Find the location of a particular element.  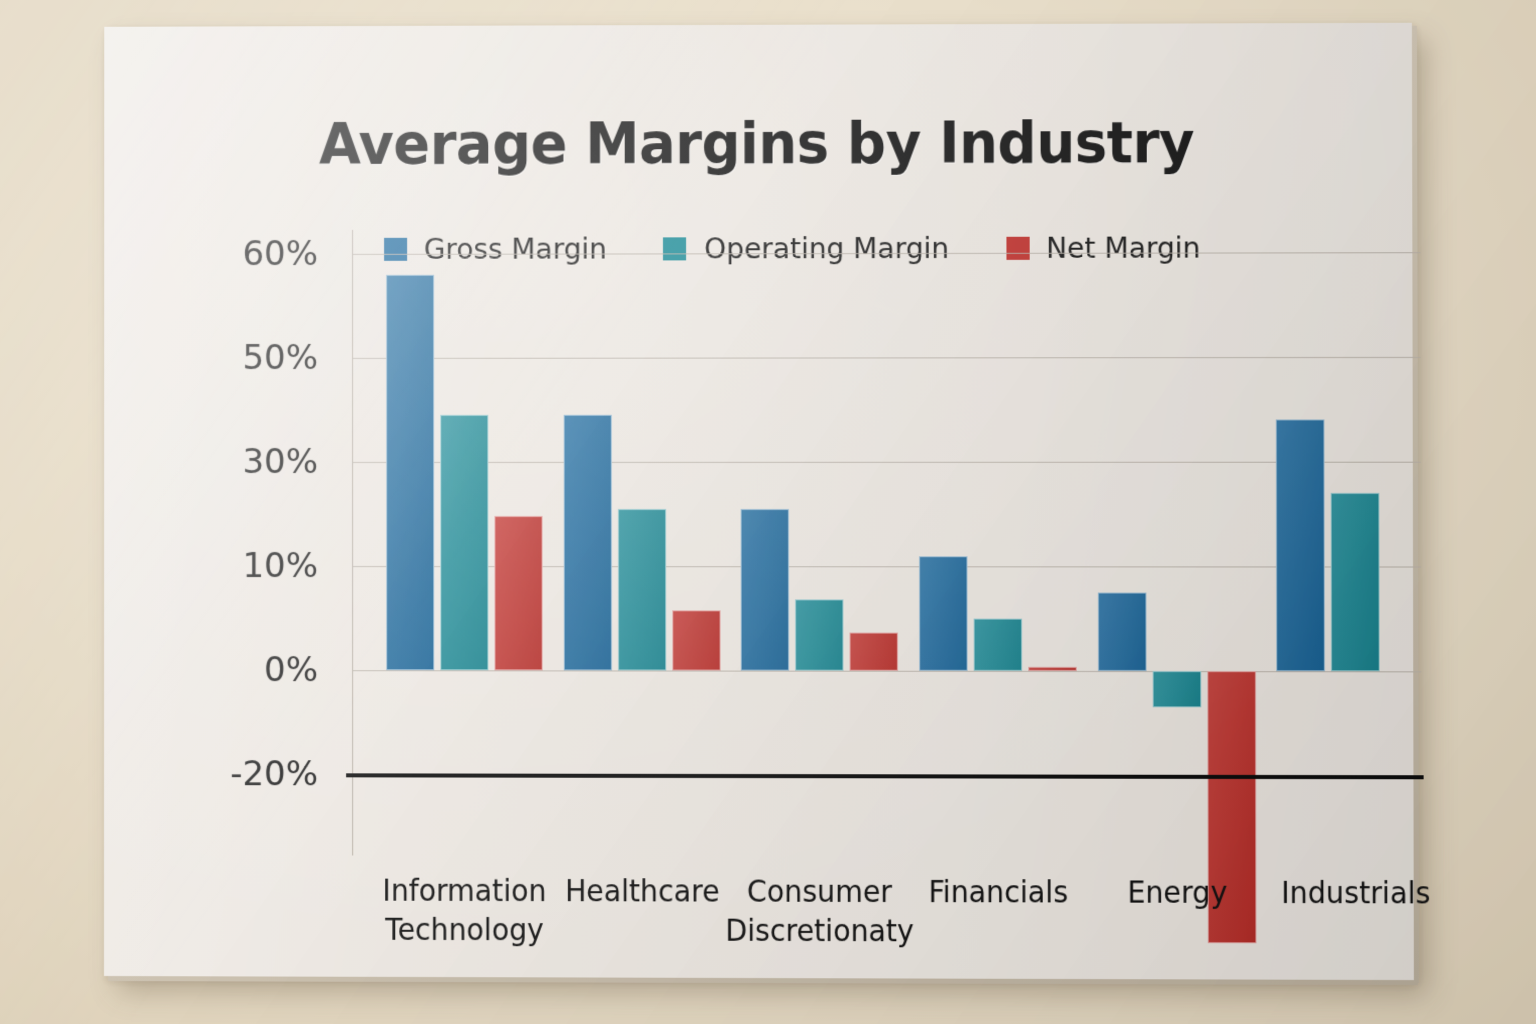

y-tick-label: 50% is located at coordinates (280, 358).